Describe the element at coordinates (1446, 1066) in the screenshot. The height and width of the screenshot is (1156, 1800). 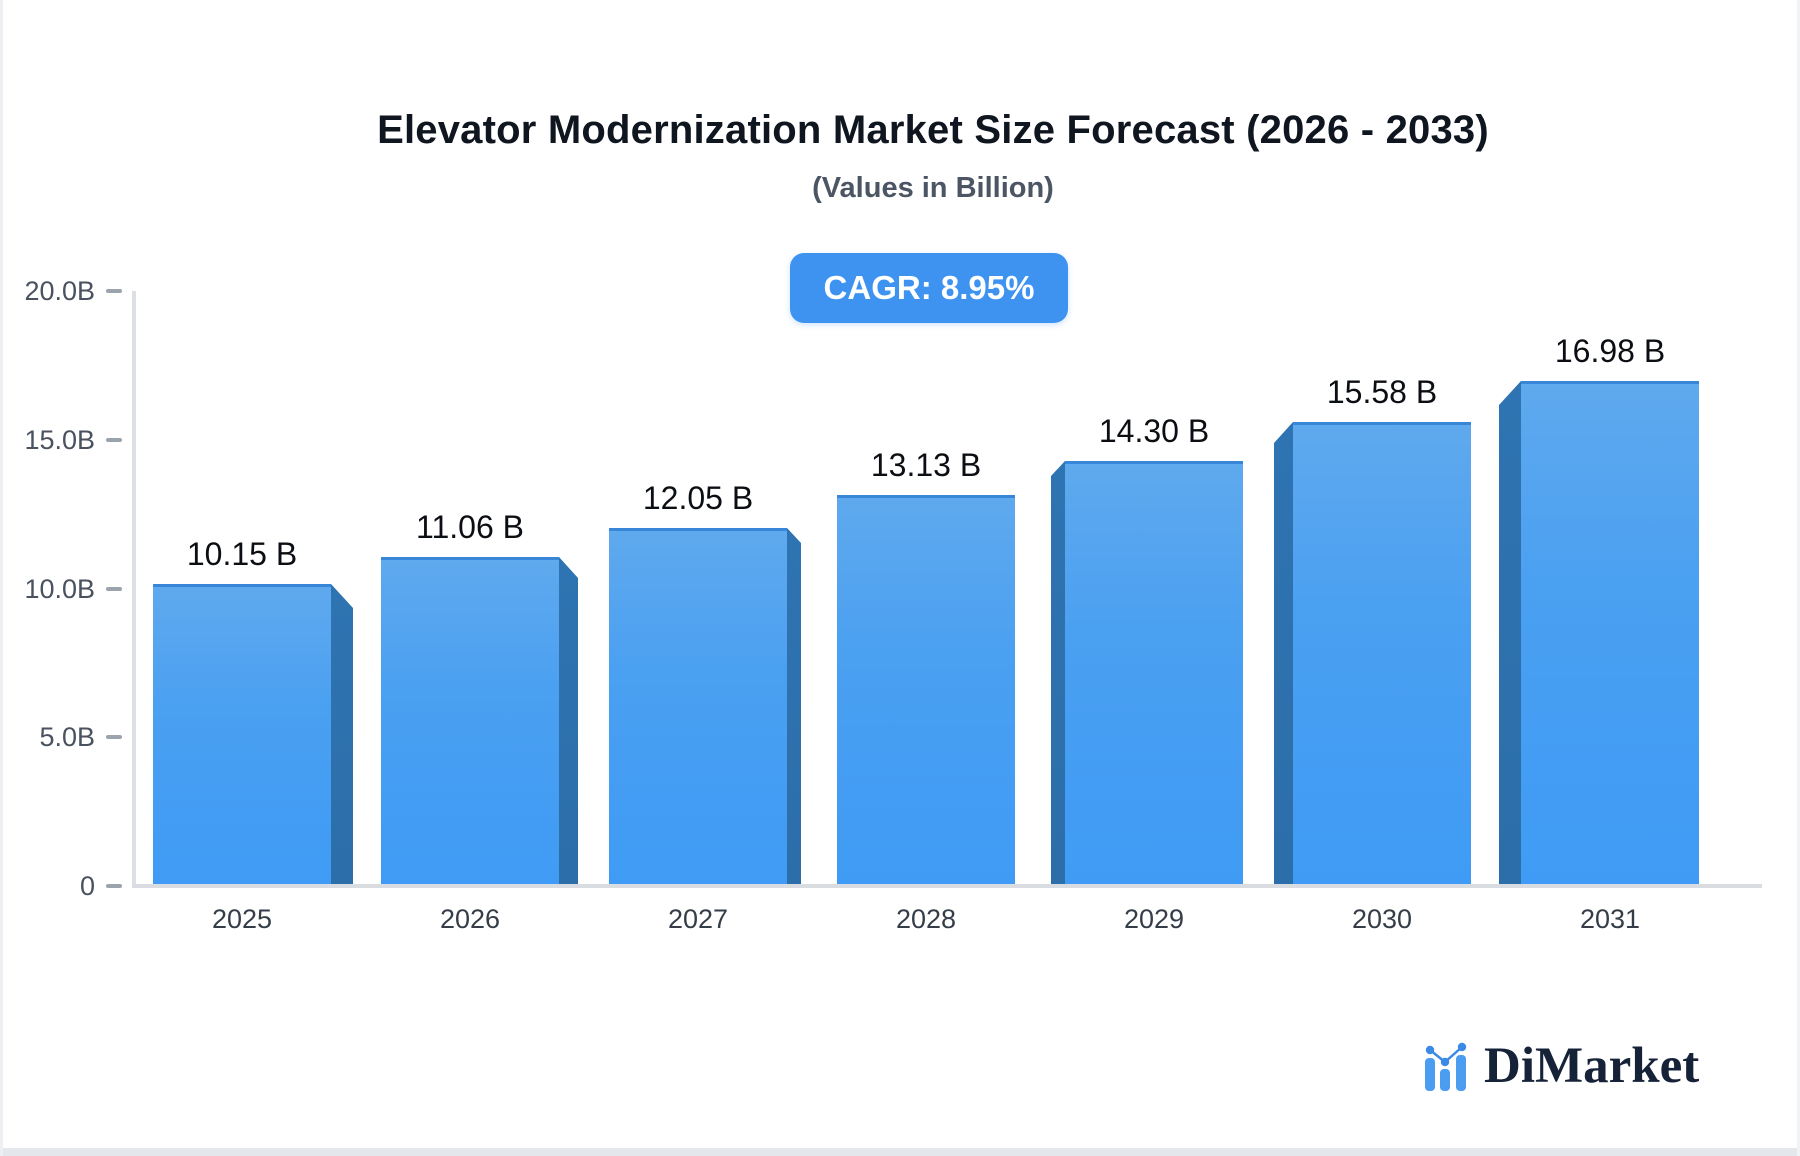
I see `bar-line-chart-icon` at that location.